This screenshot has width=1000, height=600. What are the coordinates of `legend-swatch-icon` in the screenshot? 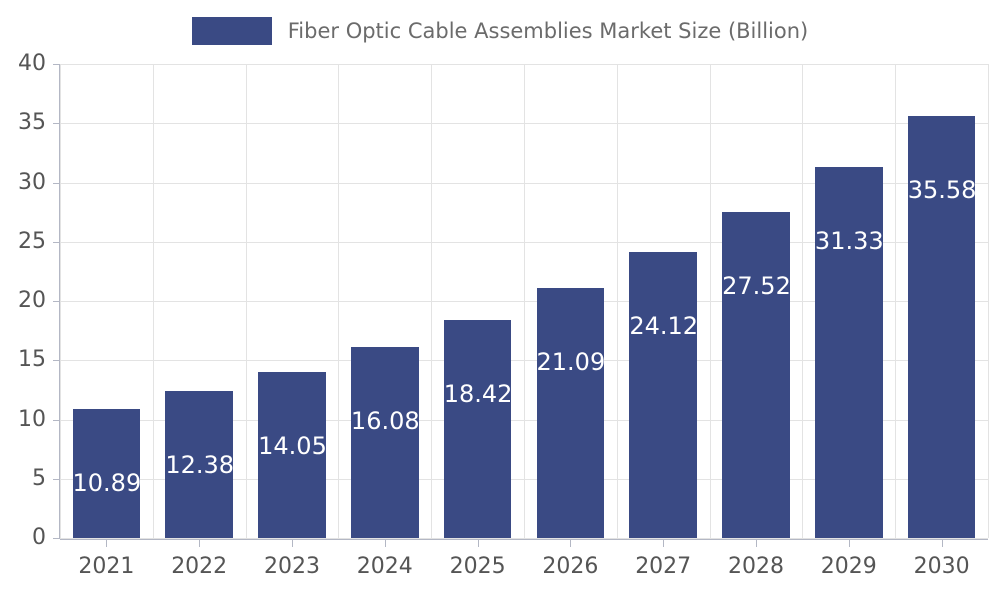 It's located at (231, 31).